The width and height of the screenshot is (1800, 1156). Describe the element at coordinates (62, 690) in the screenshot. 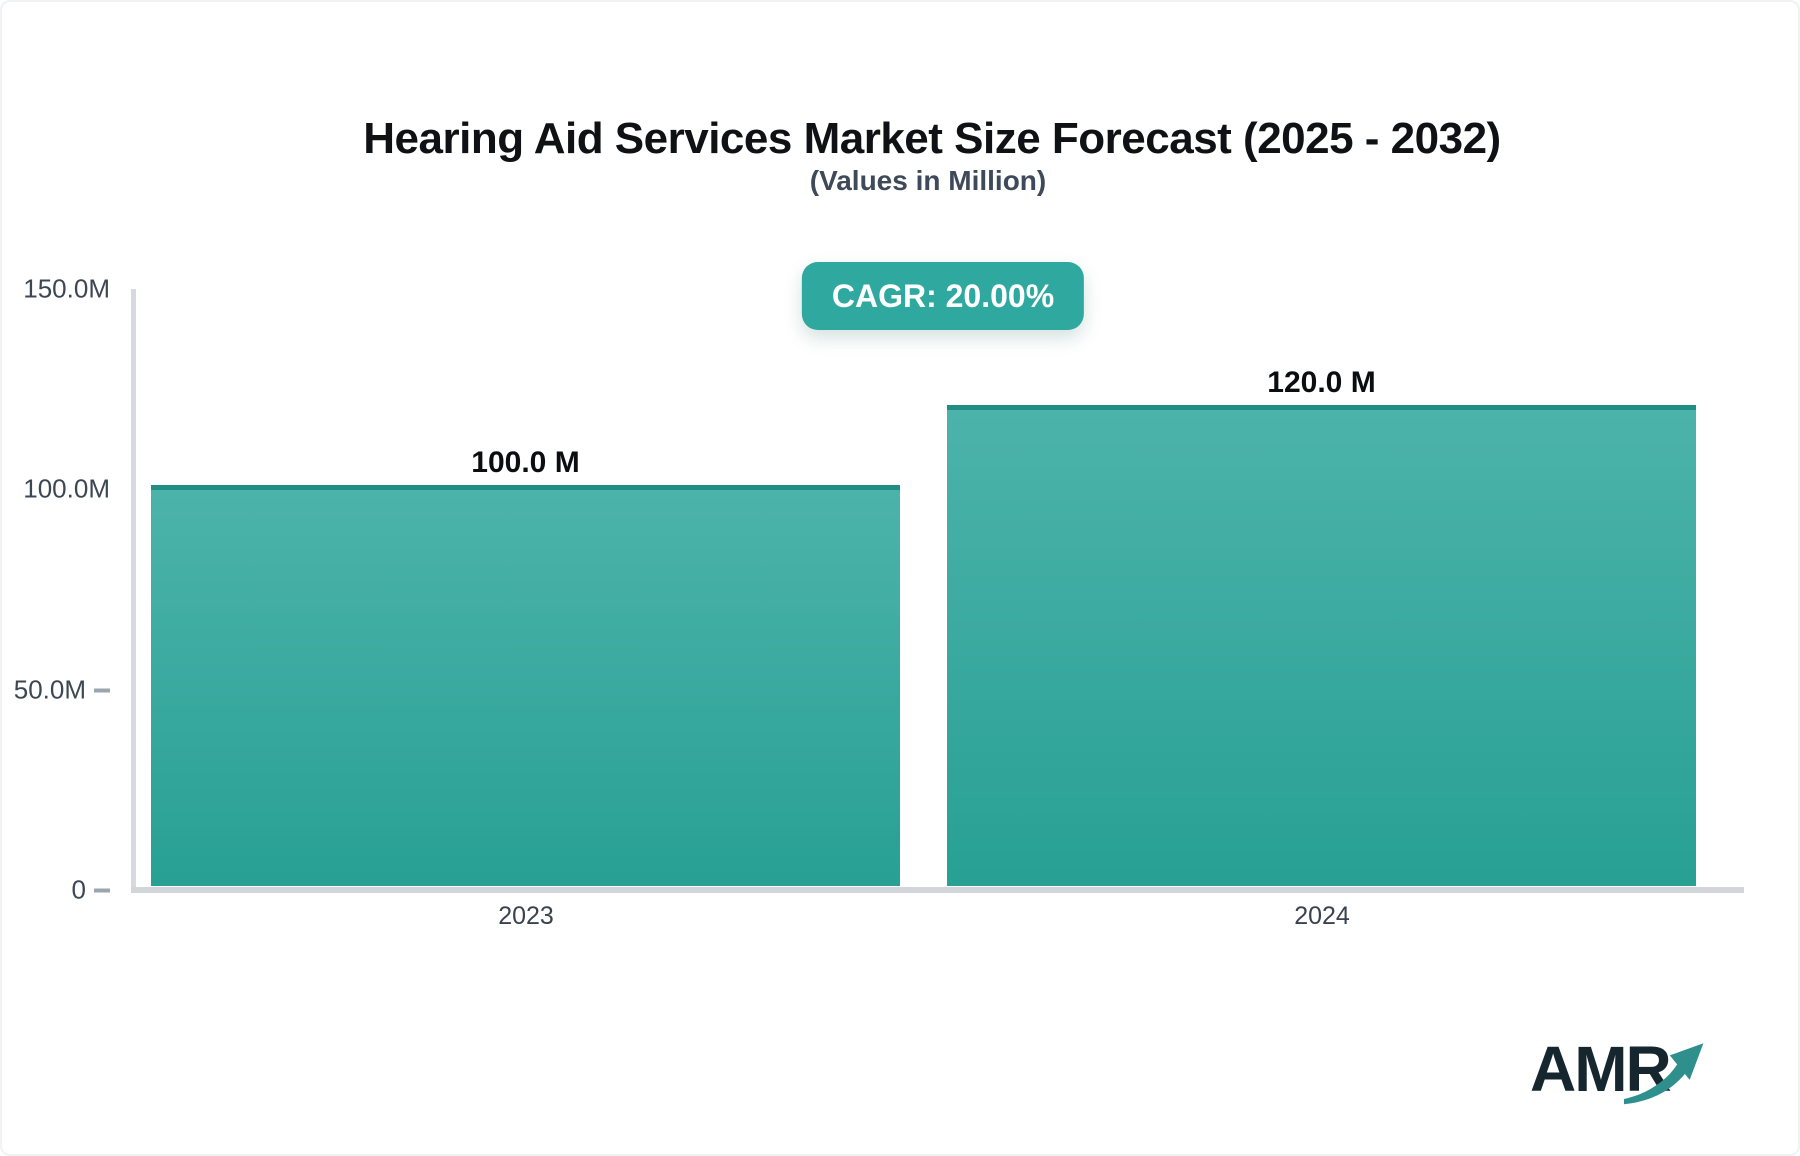

I see `y-tick-label: 50.0M` at that location.